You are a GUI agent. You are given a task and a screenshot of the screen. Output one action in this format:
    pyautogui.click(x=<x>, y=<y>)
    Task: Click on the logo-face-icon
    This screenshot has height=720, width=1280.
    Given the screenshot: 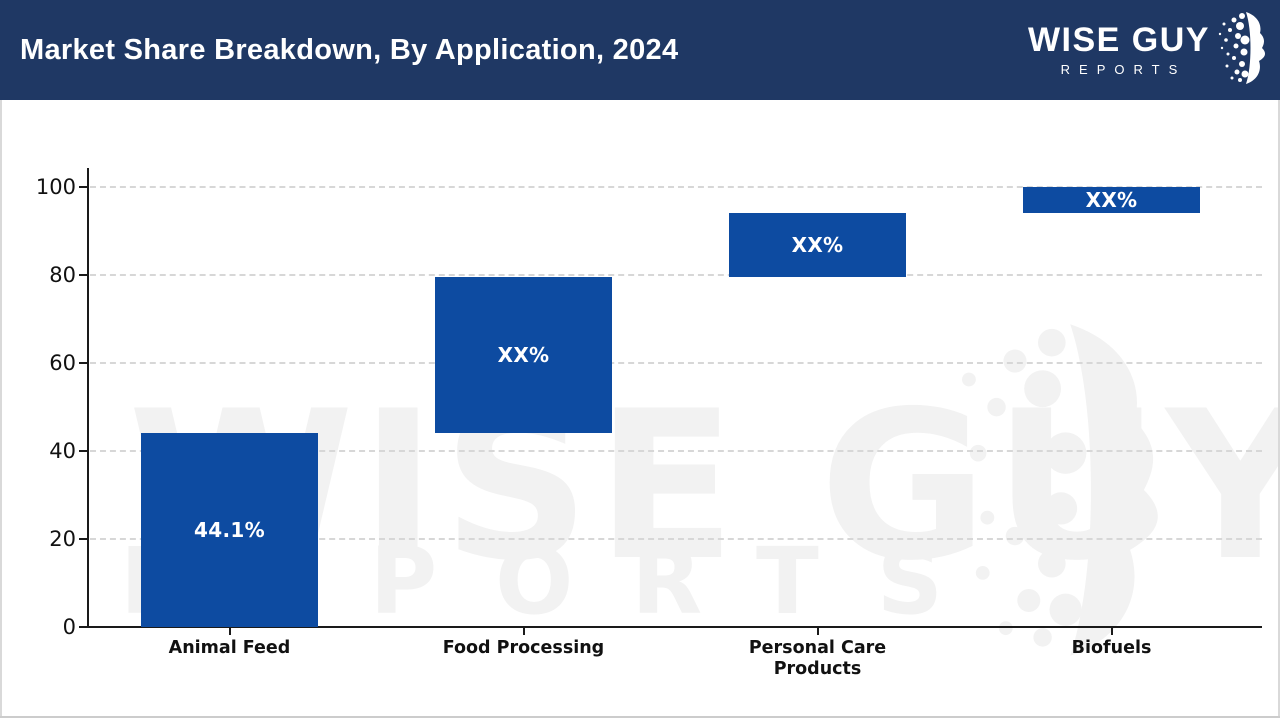 What is the action you would take?
    pyautogui.click(x=1242, y=48)
    